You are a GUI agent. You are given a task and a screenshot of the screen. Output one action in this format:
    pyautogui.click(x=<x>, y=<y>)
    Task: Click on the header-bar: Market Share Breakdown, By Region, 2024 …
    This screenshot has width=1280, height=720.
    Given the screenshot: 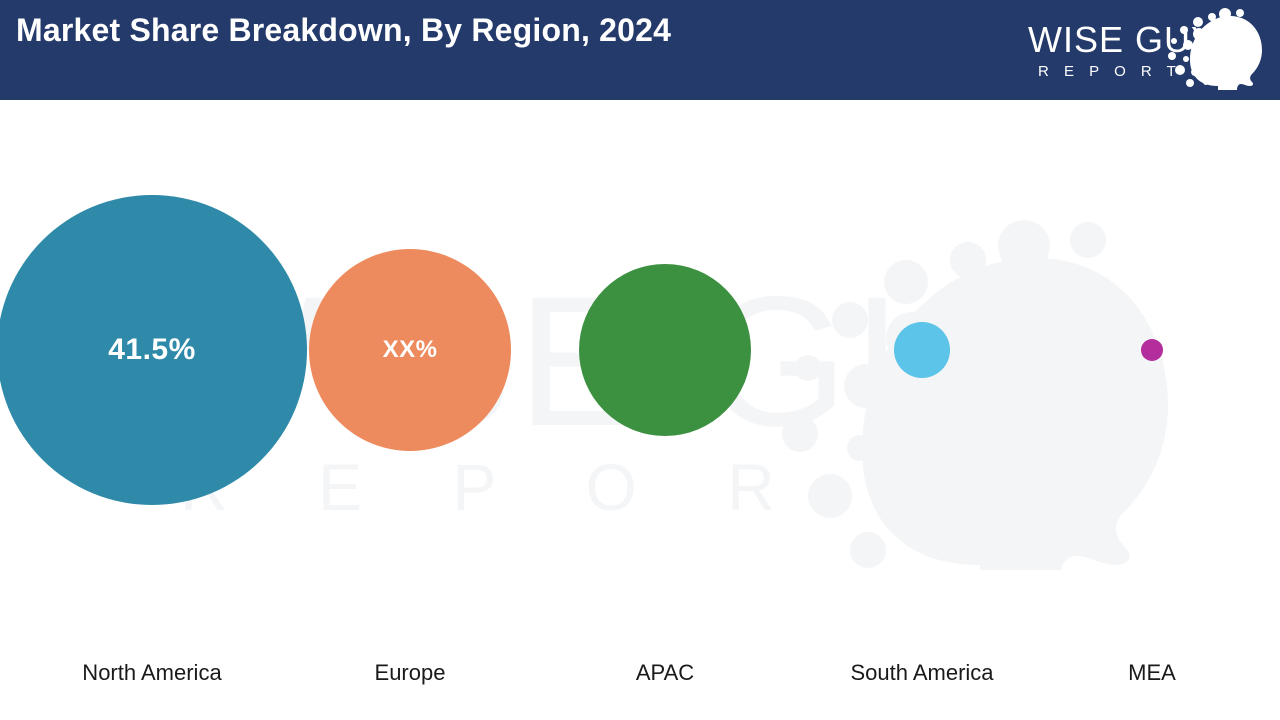 What is the action you would take?
    pyautogui.click(x=640, y=50)
    